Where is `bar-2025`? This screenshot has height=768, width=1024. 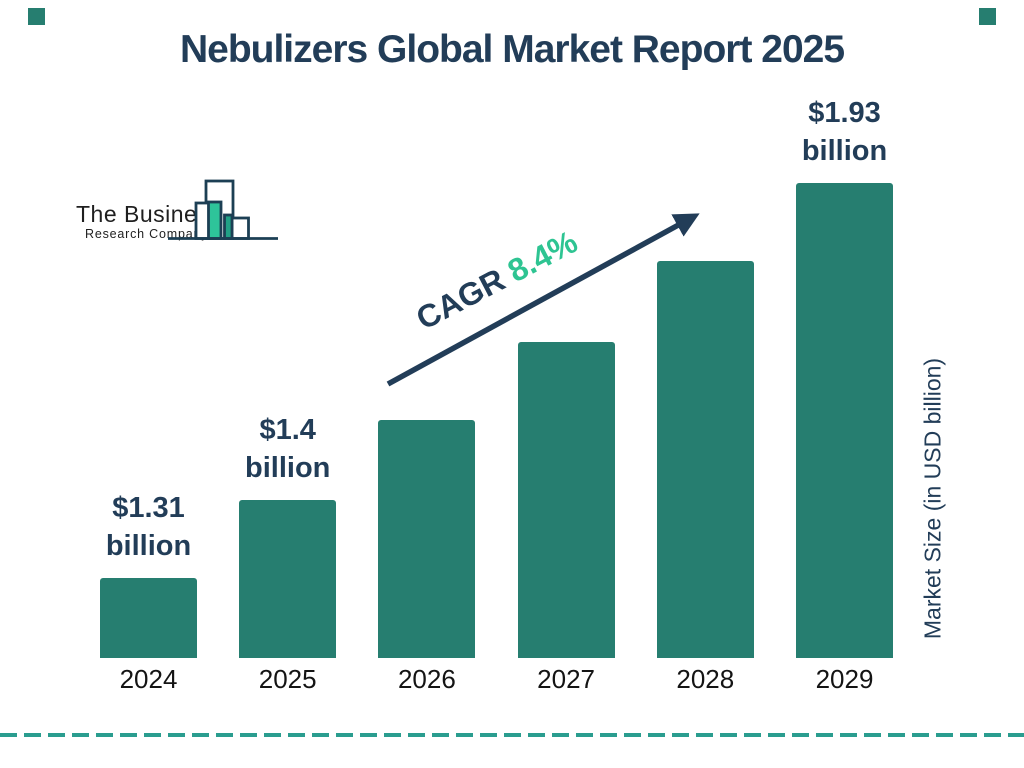
bar-2025 is located at coordinates (288, 579).